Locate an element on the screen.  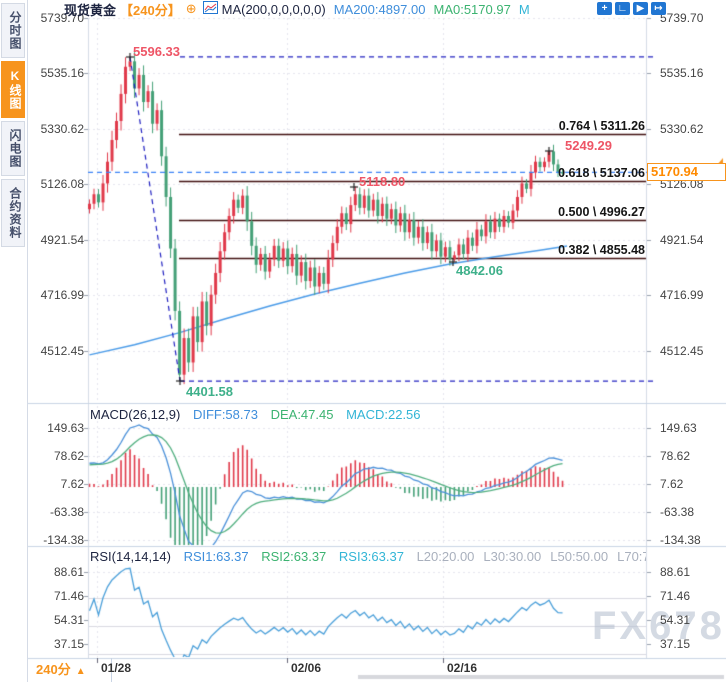
macd-title: MACD(26,12,9) is located at coordinates (135, 414).